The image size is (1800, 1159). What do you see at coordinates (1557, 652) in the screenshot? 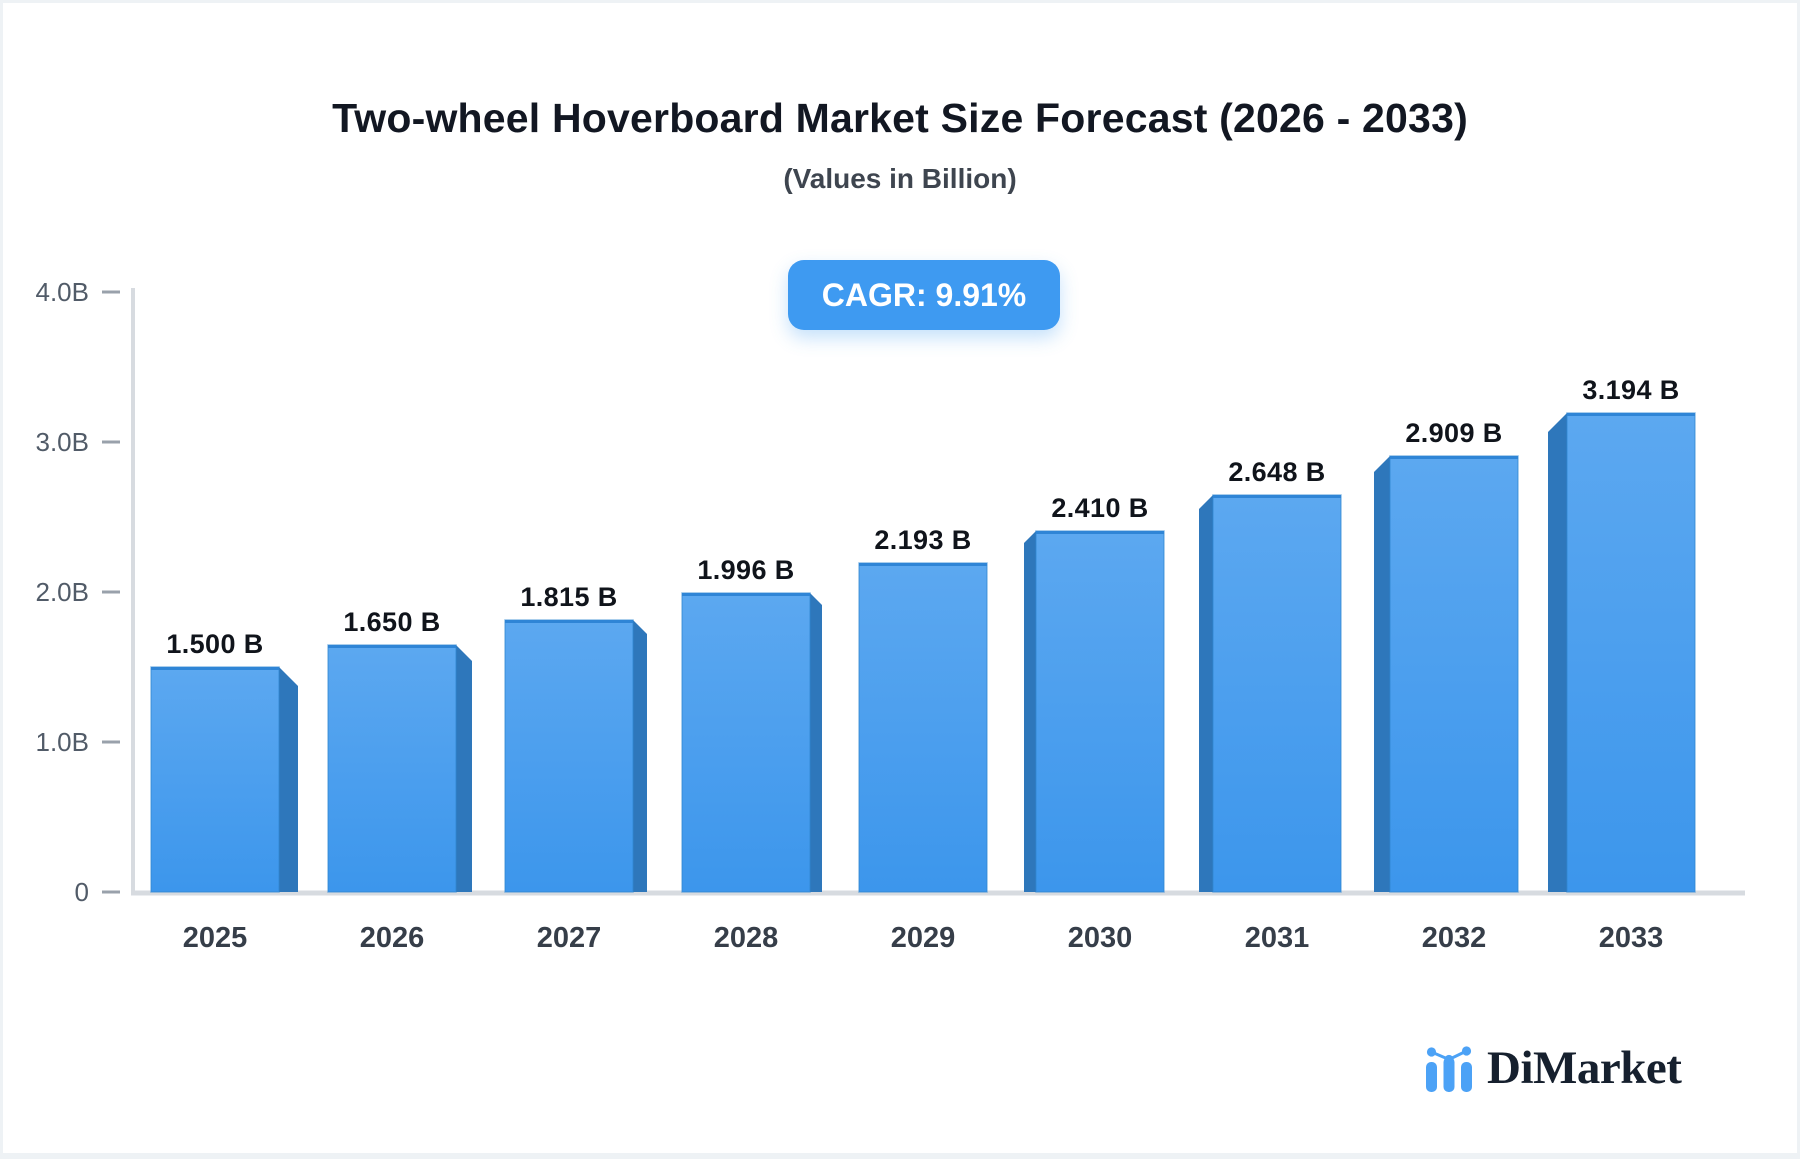
I see `bar-side-2033` at bounding box center [1557, 652].